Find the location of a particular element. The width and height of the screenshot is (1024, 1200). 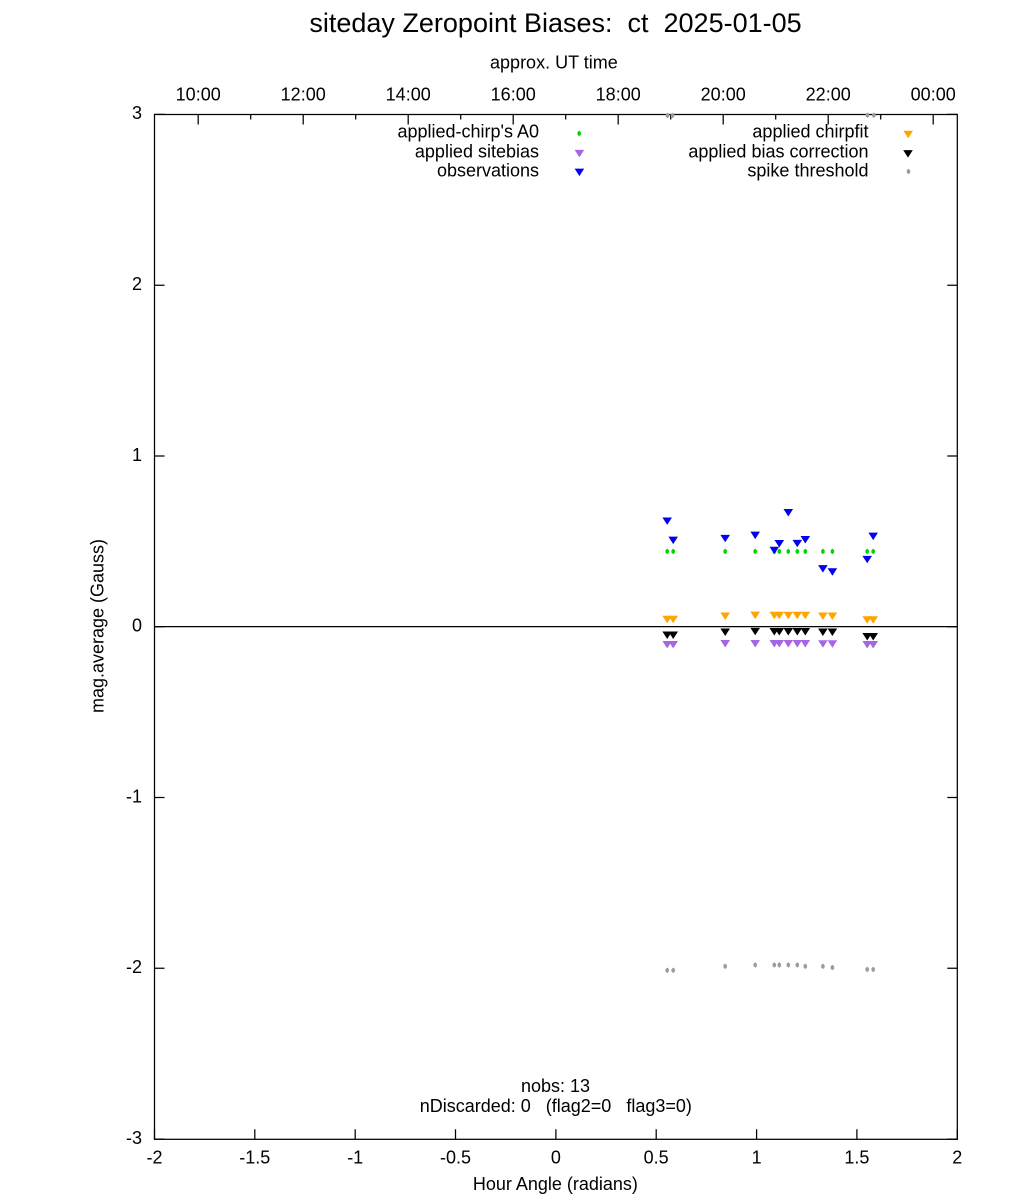

svg-text: 14:00 is located at coordinates (408, 94).